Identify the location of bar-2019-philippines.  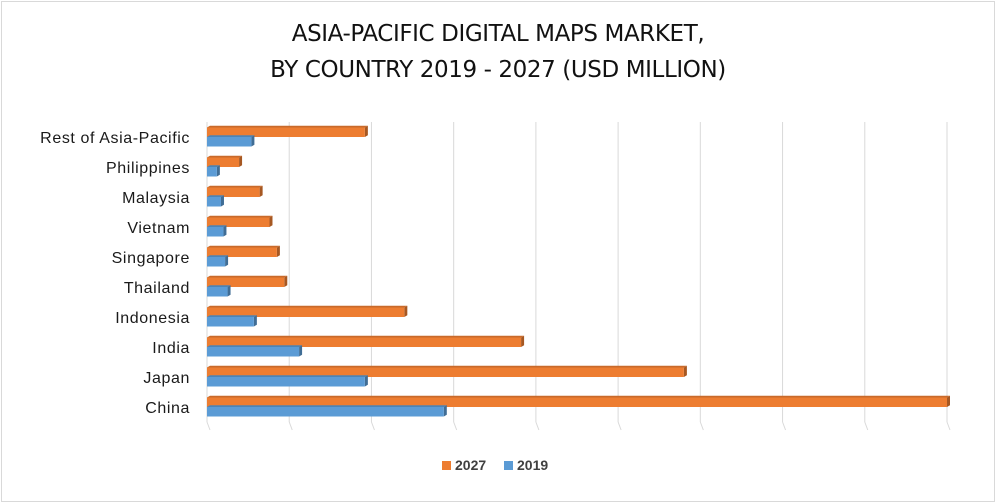
(212, 172).